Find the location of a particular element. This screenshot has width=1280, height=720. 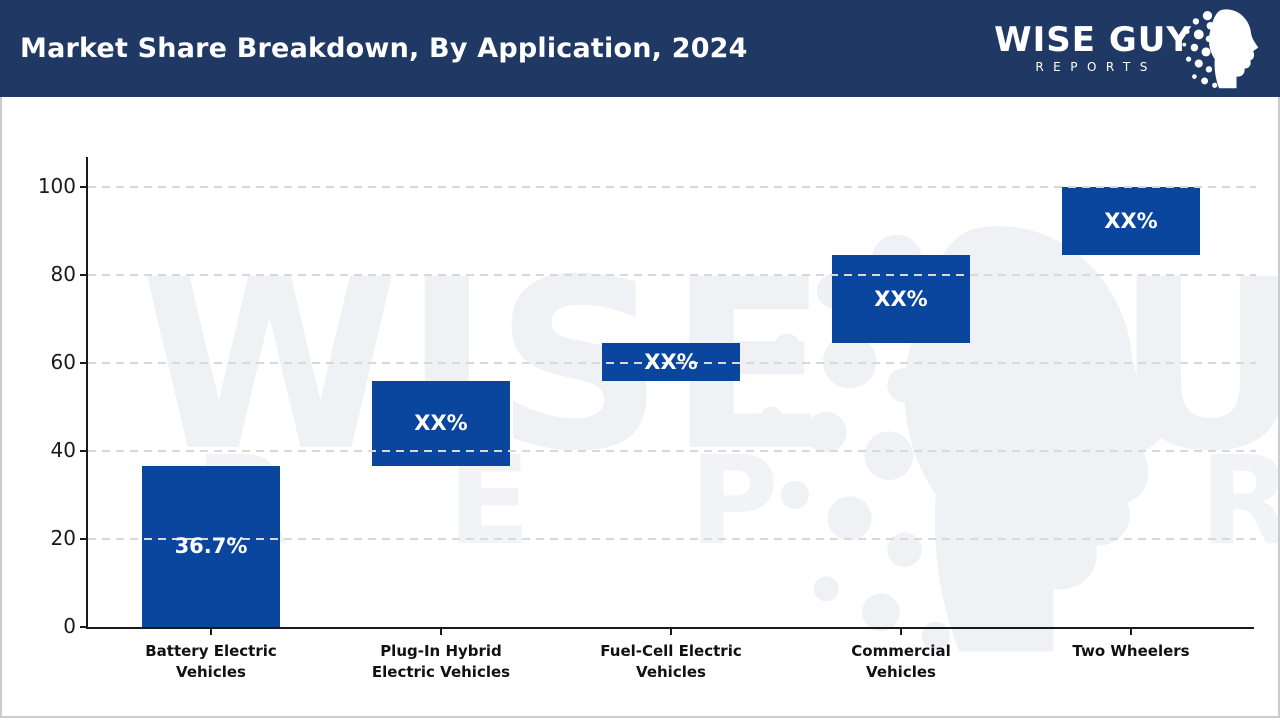

logo-reports-text: REPORTS is located at coordinates (1096, 66).